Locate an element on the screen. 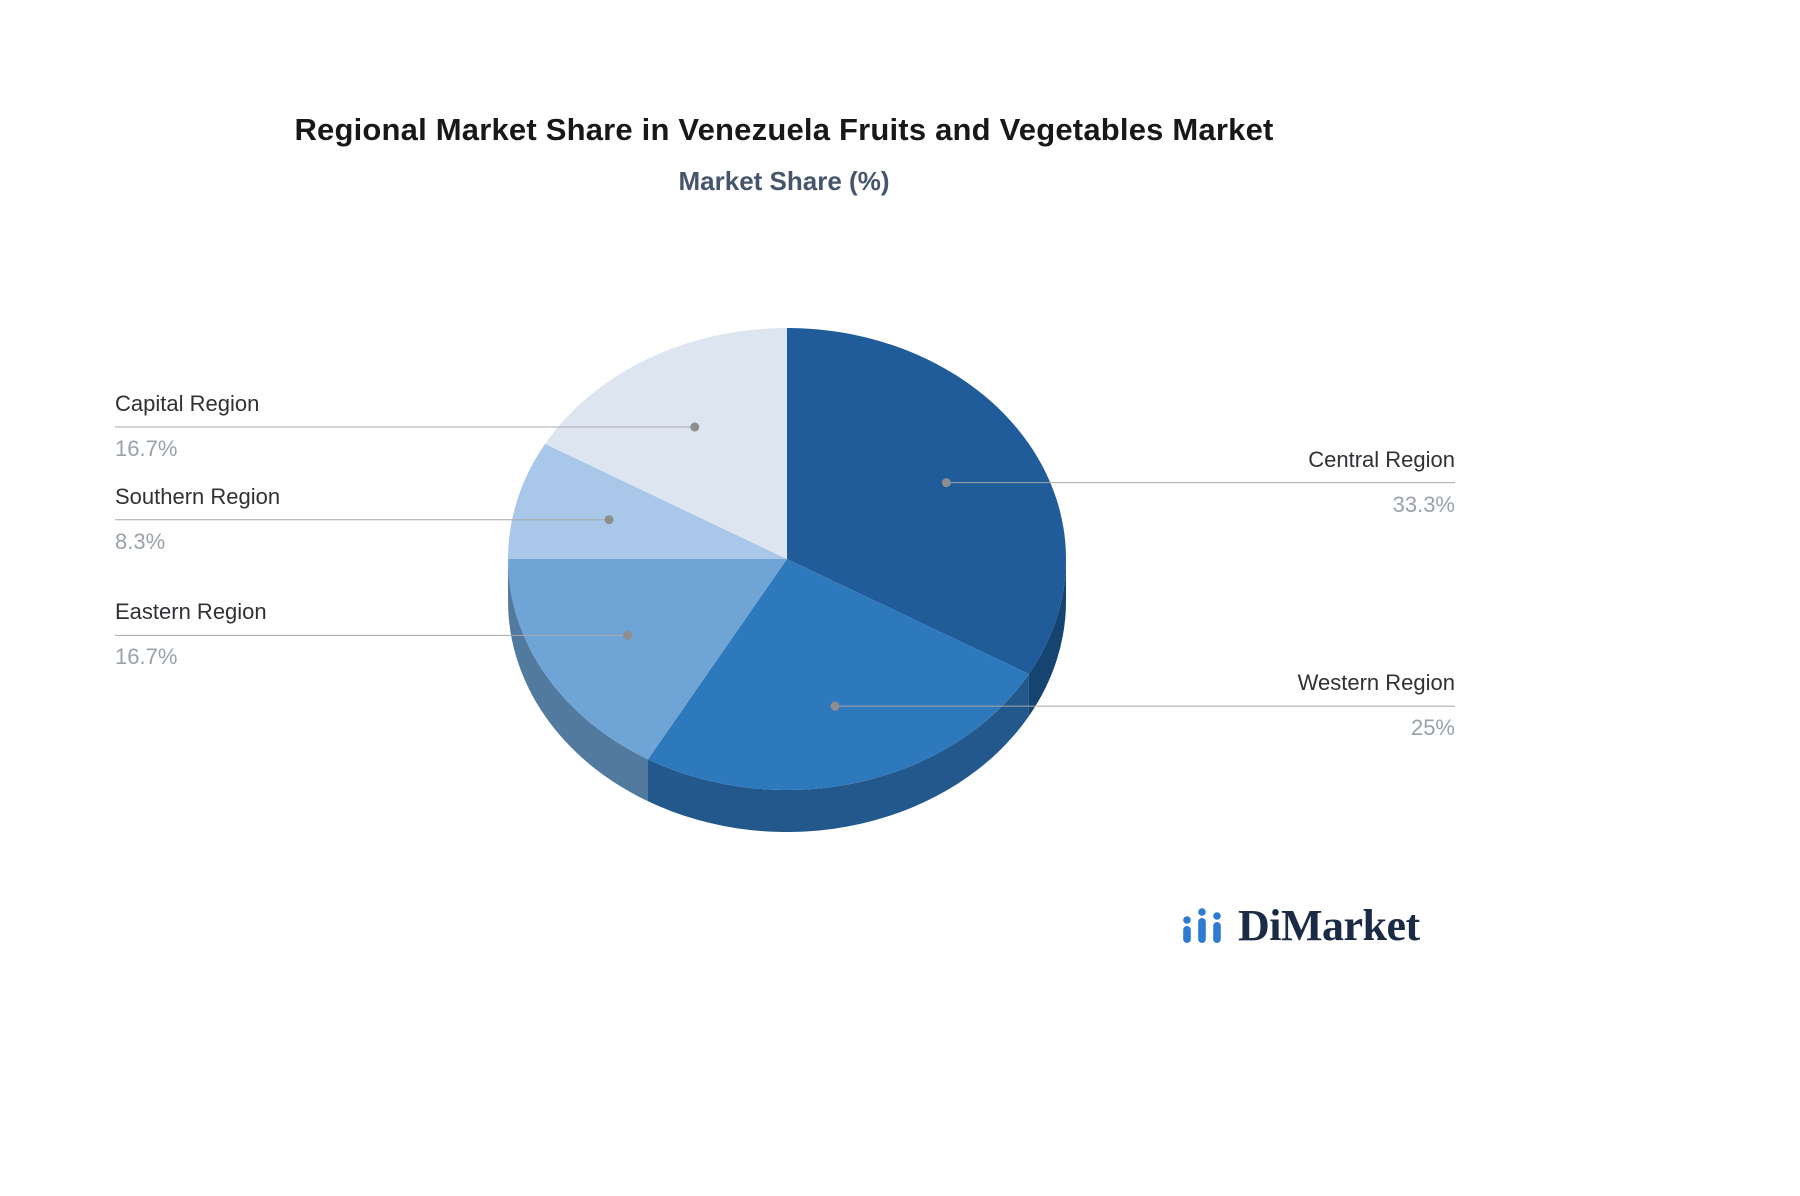 This screenshot has height=1196, width=1800. leader-dot-western-region is located at coordinates (835, 706).